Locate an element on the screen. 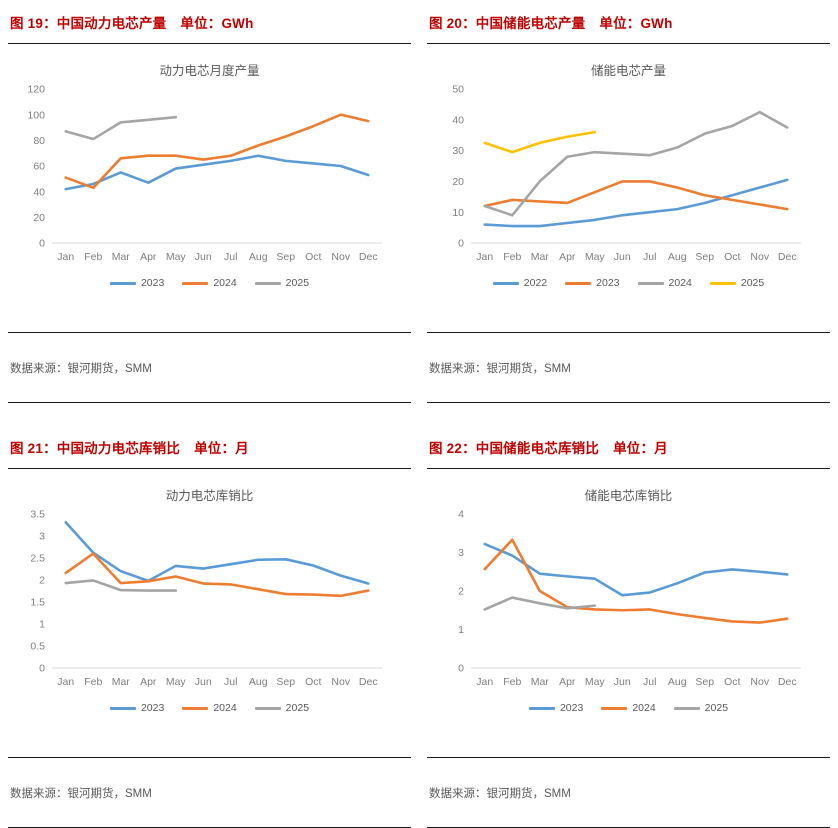 The height and width of the screenshot is (828, 838). chart-legend: 2023 2024 2025 is located at coordinates (628, 708).